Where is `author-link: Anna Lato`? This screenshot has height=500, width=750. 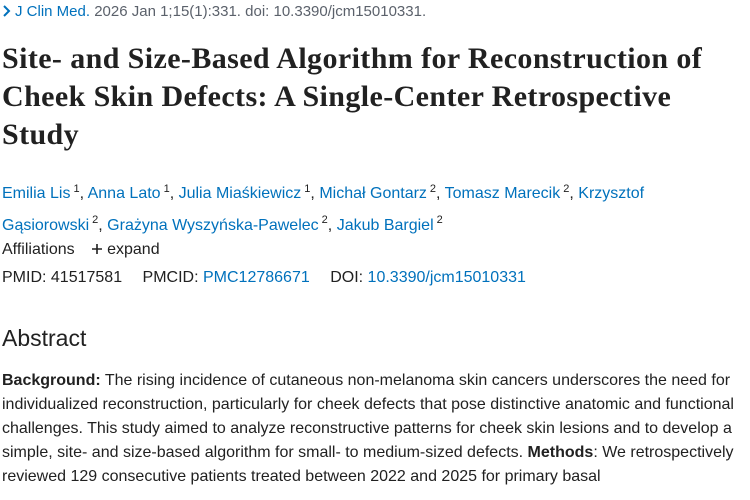
author-link: Anna Lato is located at coordinates (124, 194).